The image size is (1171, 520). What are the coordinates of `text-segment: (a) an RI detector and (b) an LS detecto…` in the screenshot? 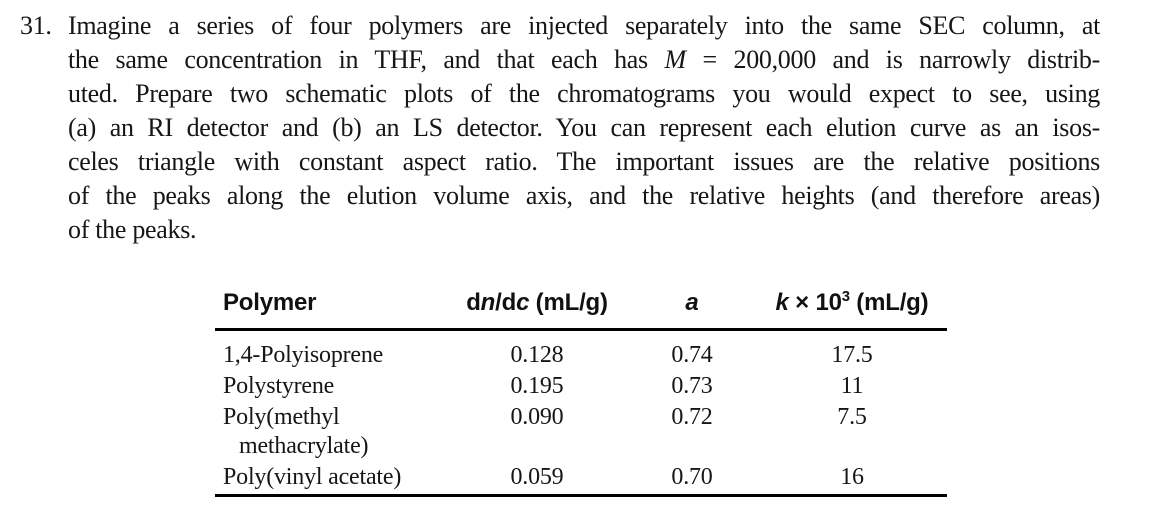 It's located at (584, 127).